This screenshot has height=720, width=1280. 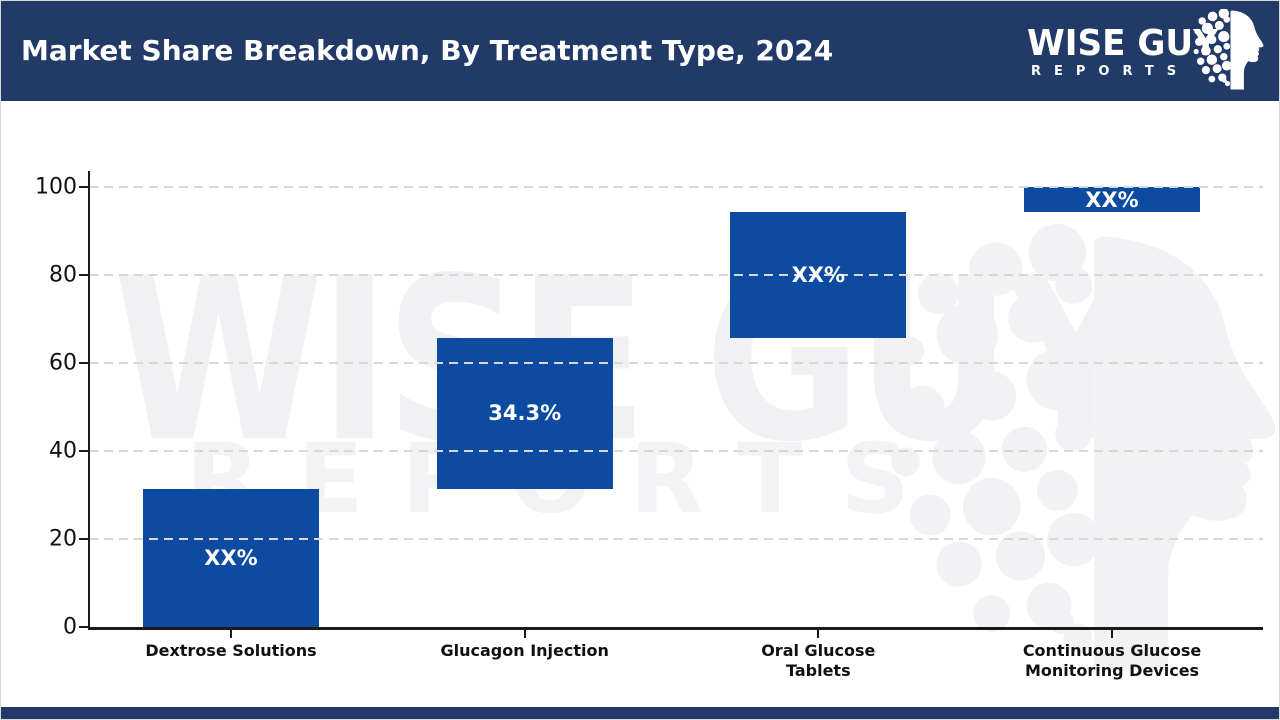 I want to click on y-tick-label: 20, so click(x=63, y=539).